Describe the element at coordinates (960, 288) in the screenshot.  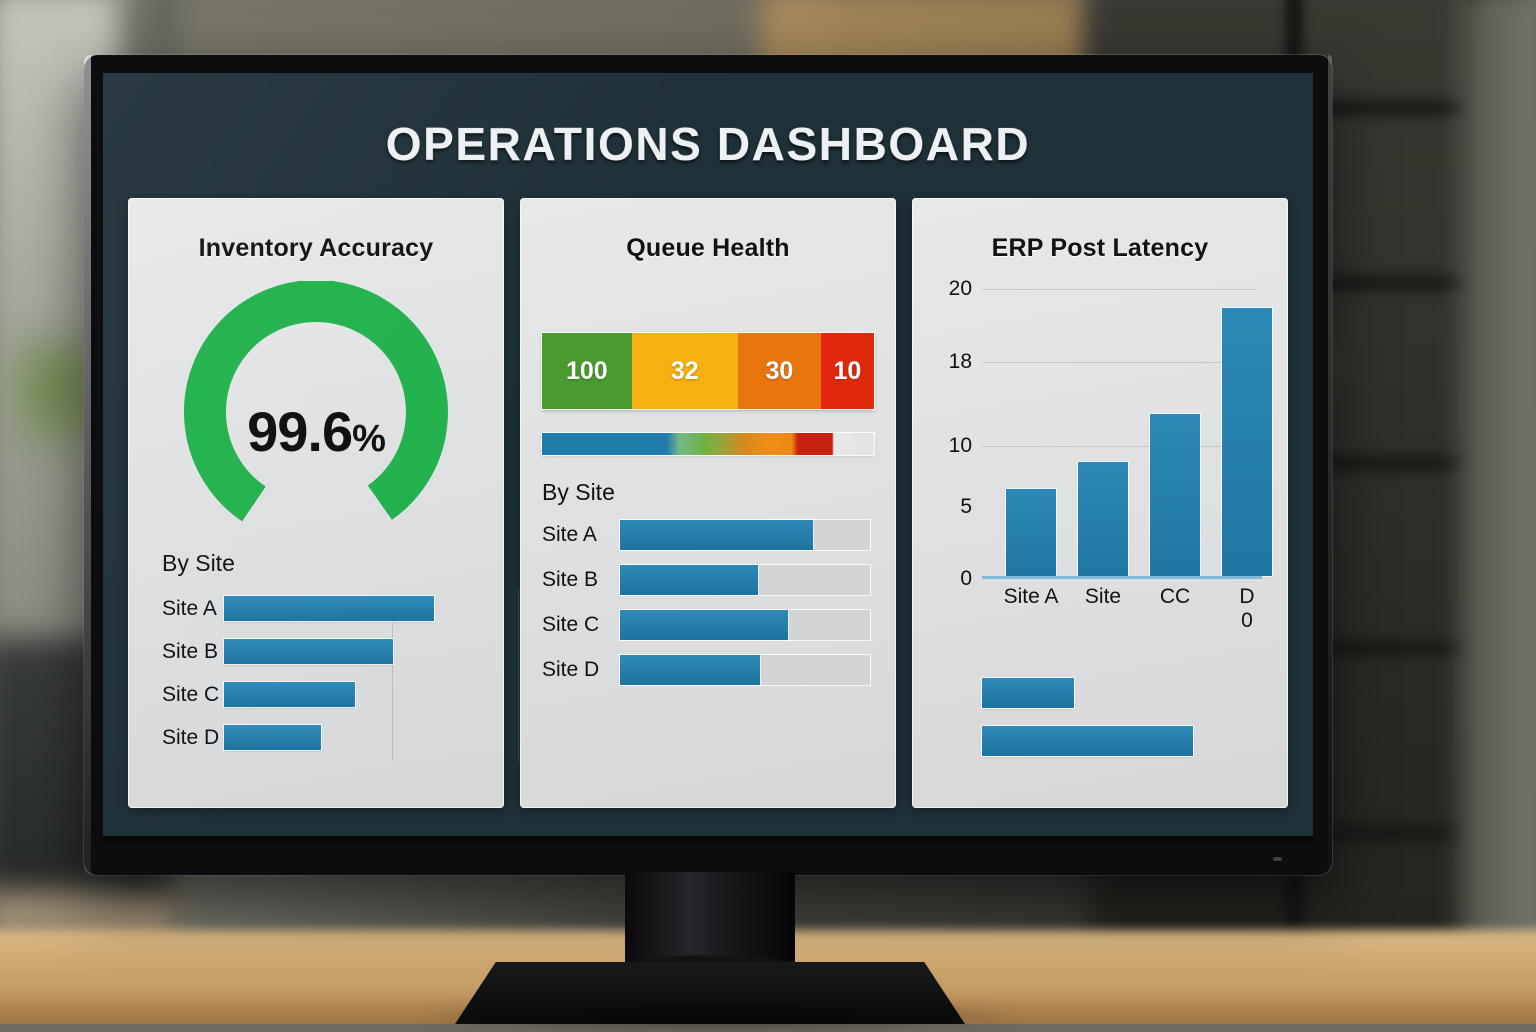
I see `y-axis-tick: 20` at that location.